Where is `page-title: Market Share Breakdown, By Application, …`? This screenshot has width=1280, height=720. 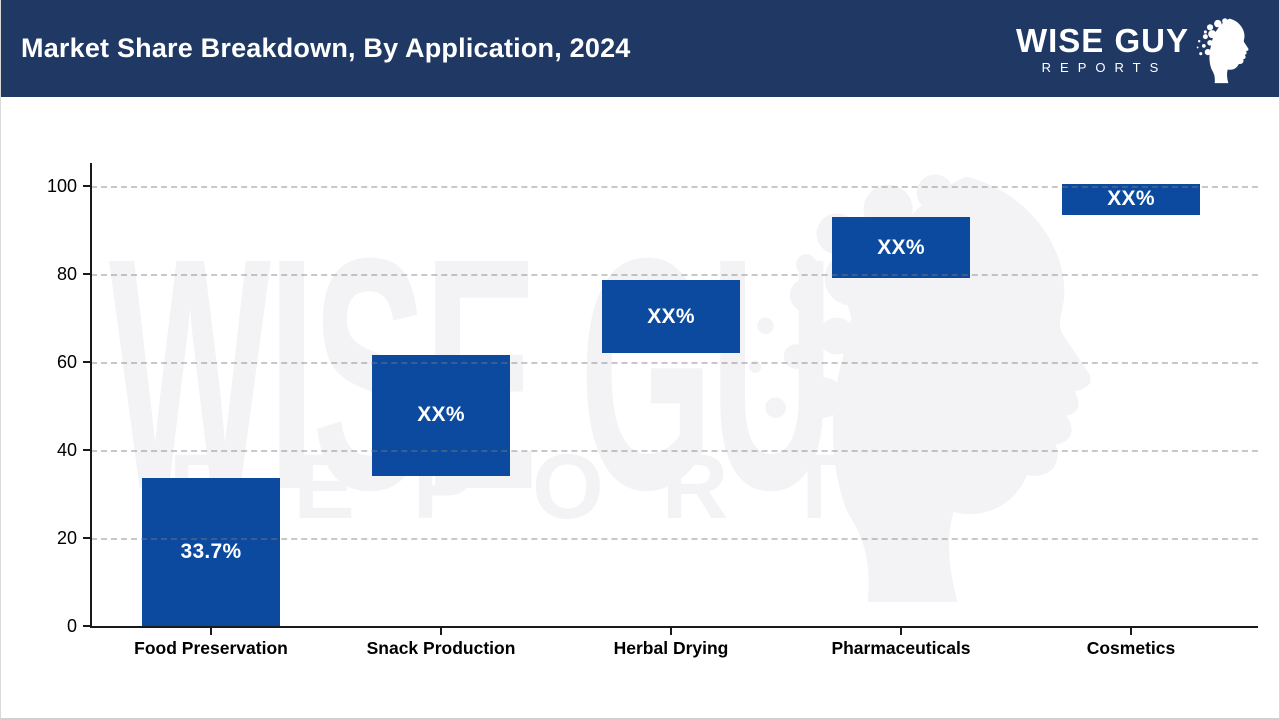 page-title: Market Share Breakdown, By Application, … is located at coordinates (326, 48).